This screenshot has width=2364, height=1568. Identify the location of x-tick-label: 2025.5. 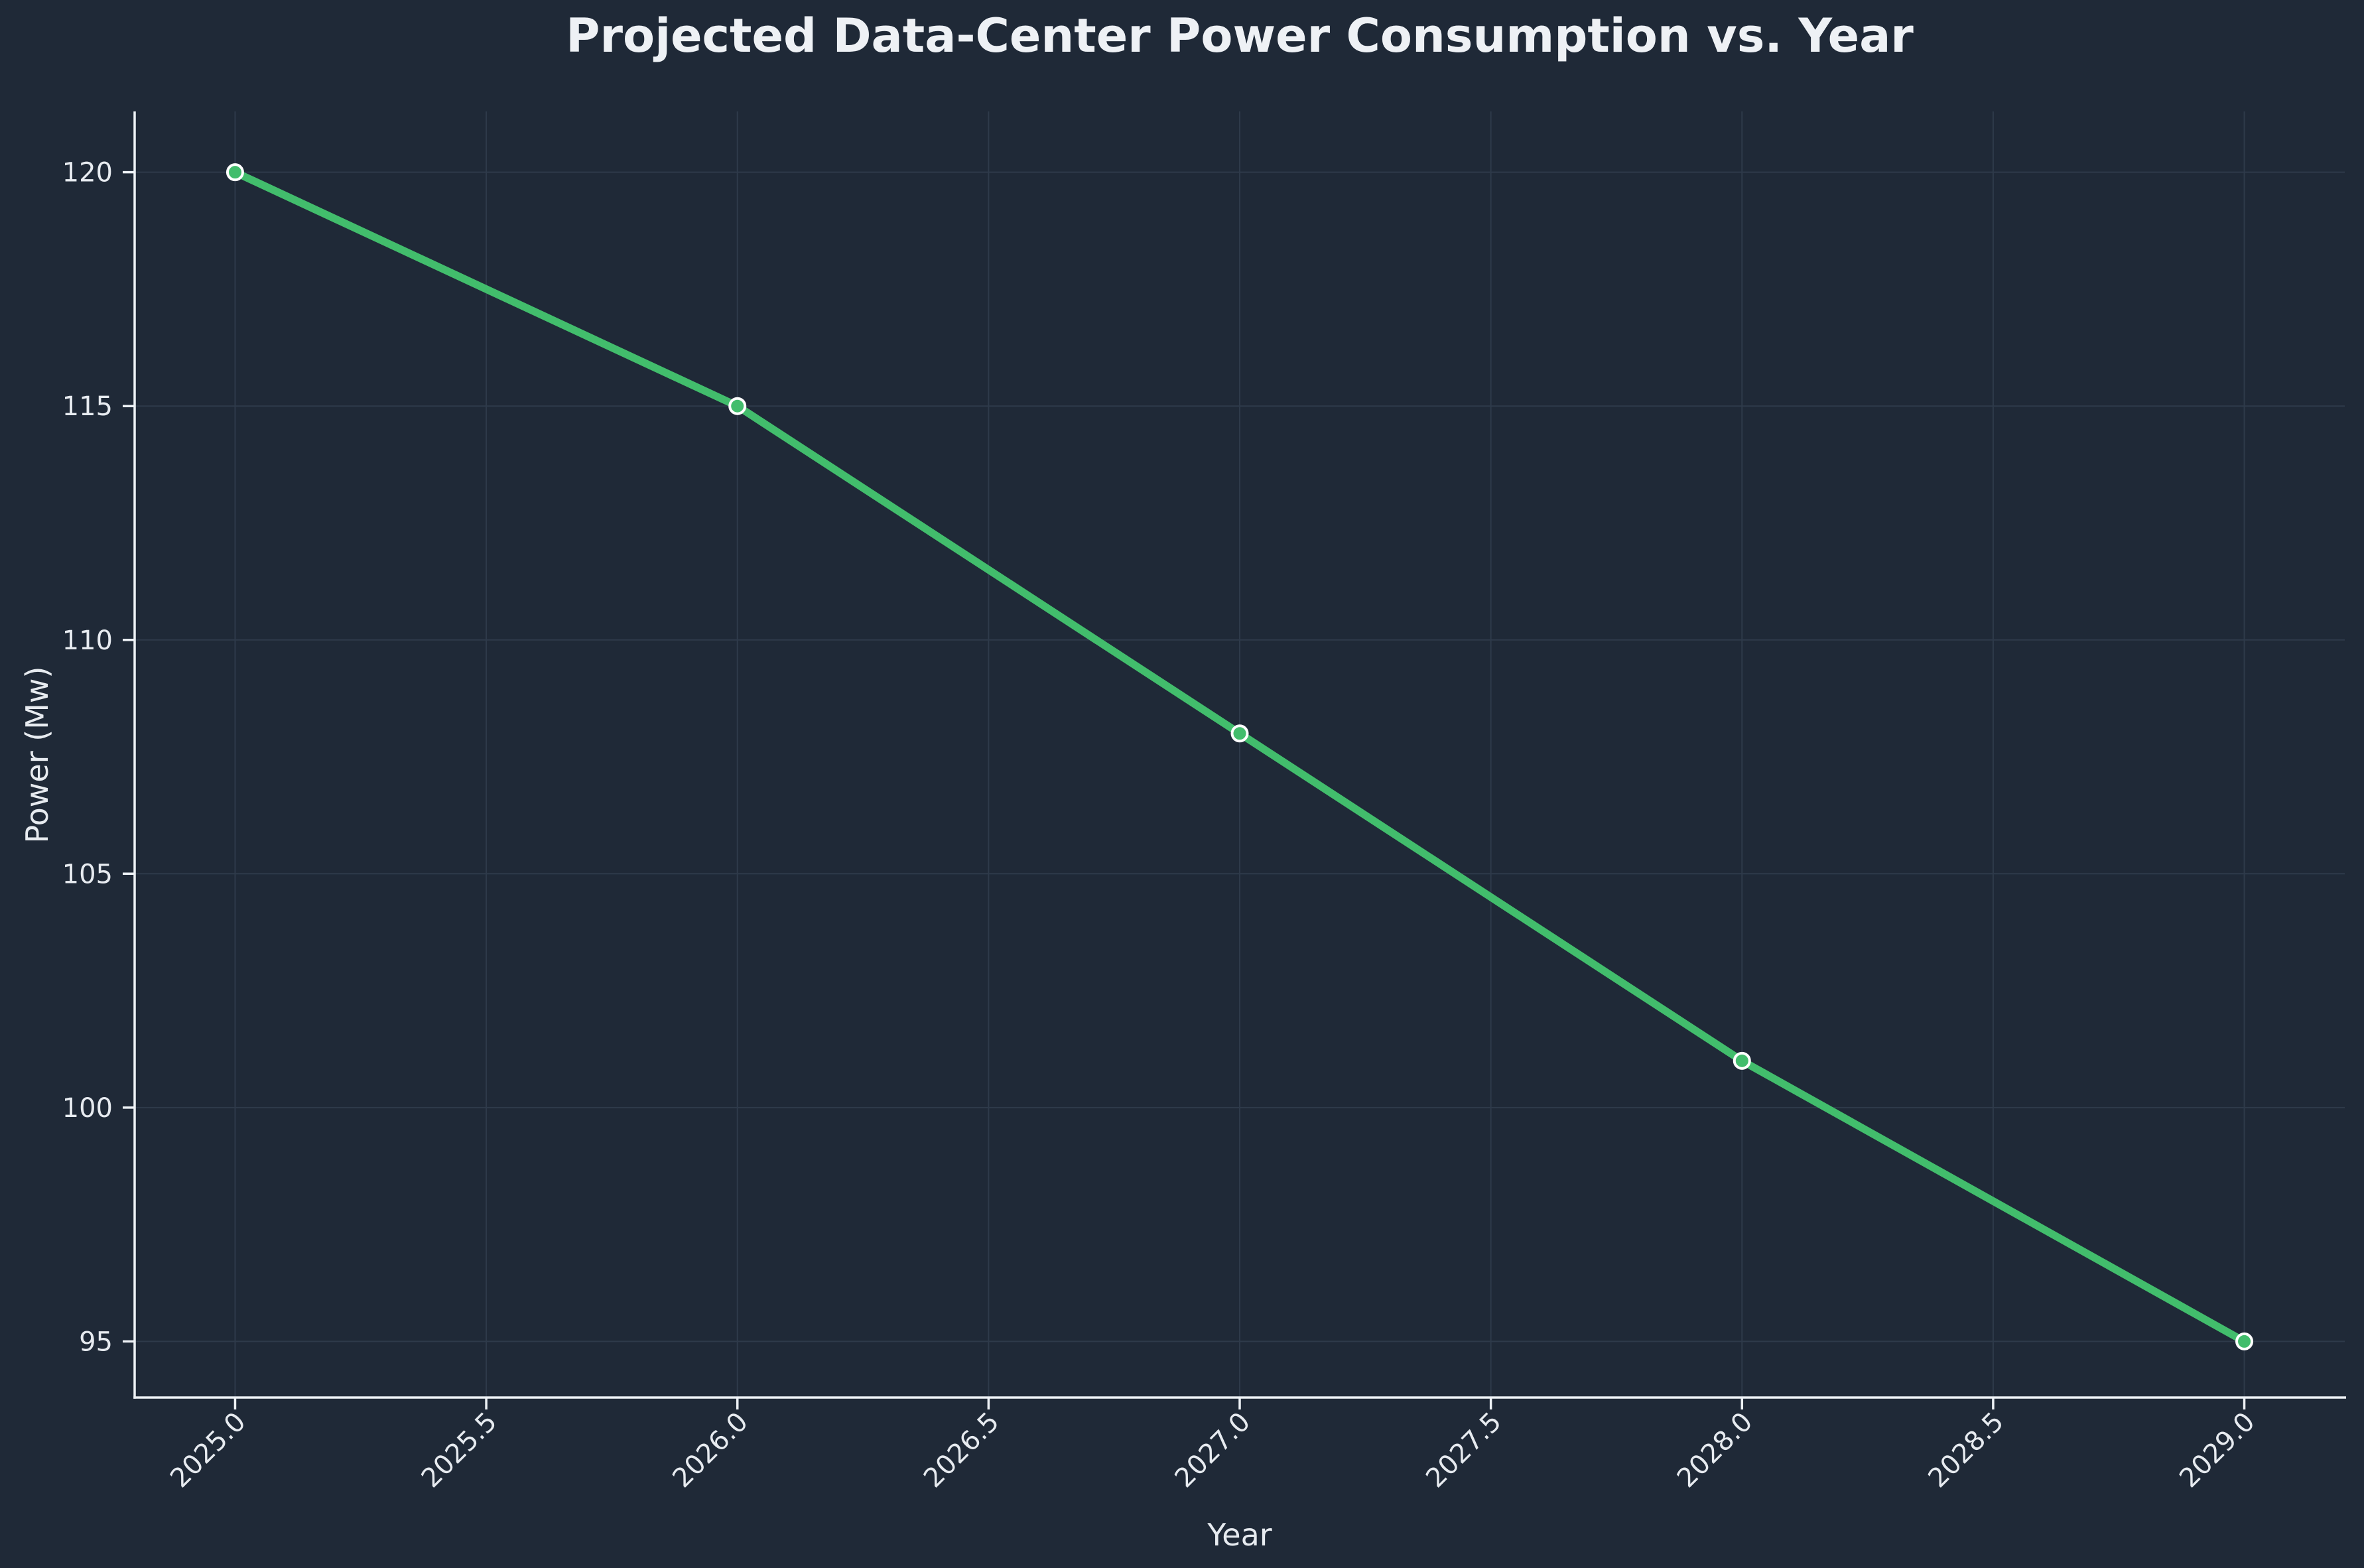
(459, 1450).